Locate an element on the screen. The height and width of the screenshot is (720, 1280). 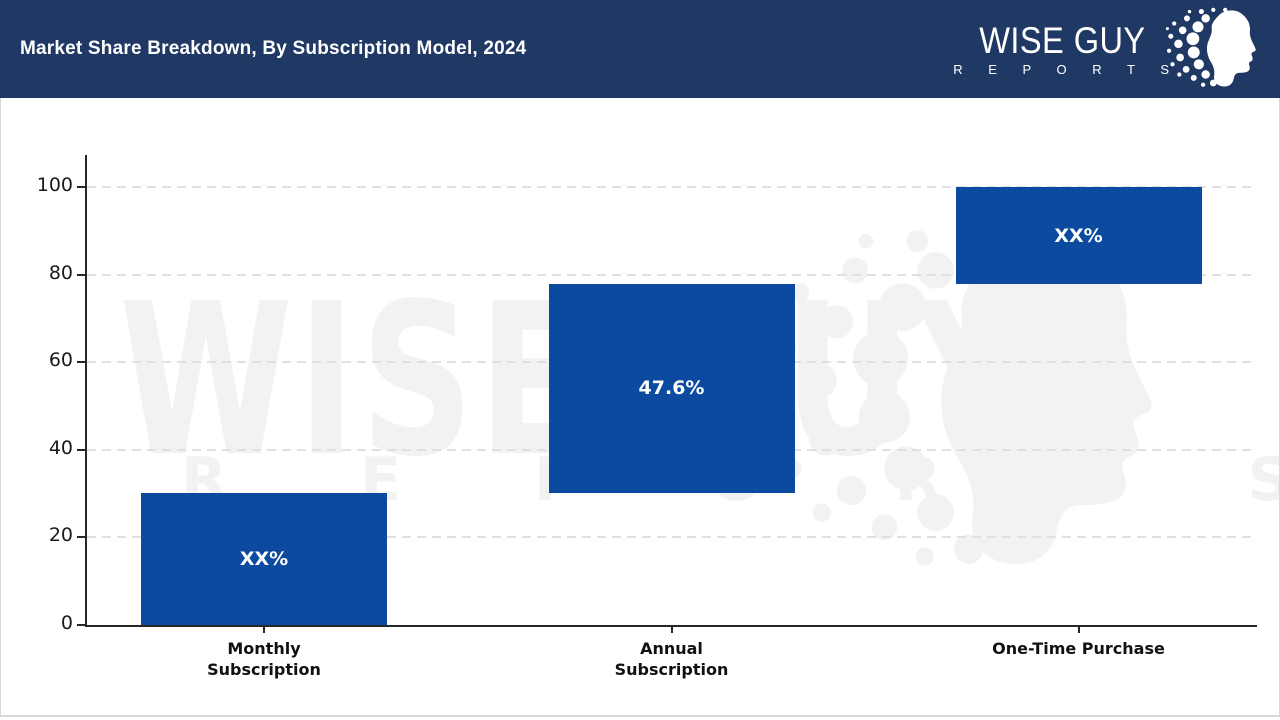
y-tick-label: 0 is located at coordinates (66, 623).